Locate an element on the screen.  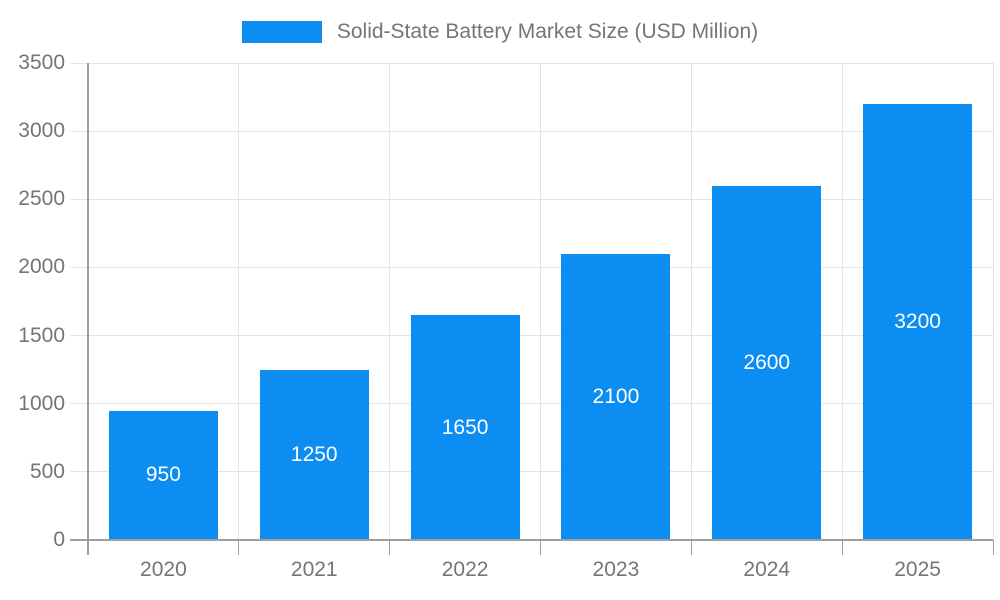
x-tick-label: 2025 is located at coordinates (917, 569).